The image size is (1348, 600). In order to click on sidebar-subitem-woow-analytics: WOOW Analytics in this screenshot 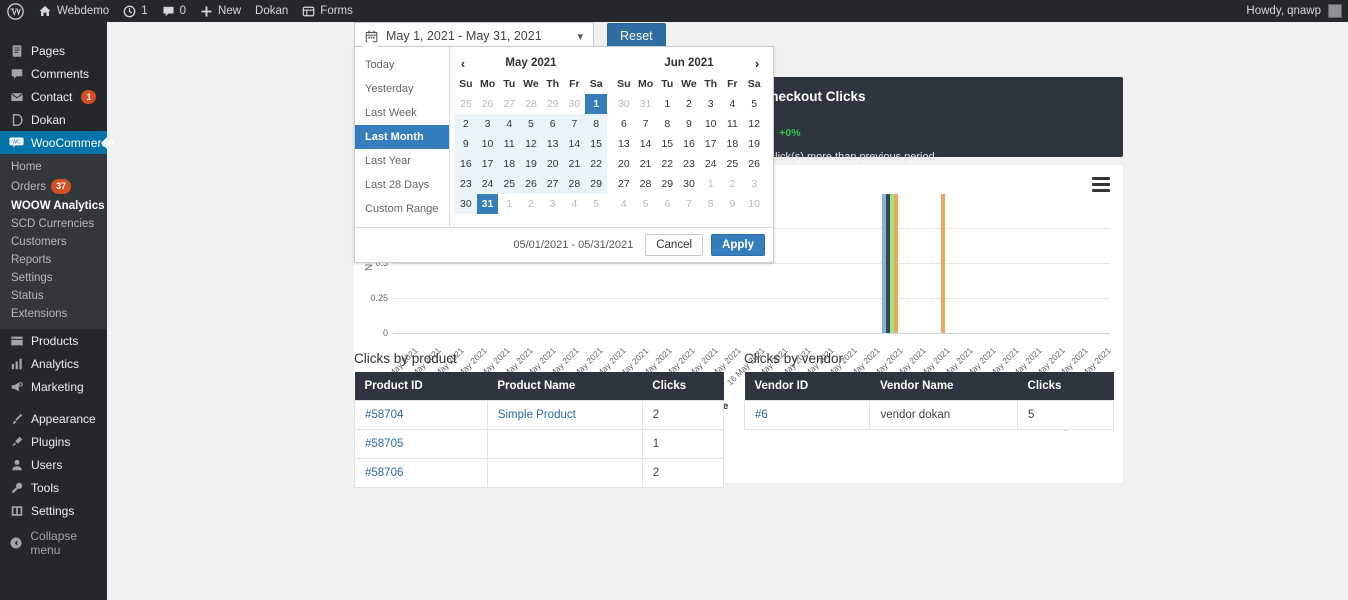, I will do `click(53, 206)`.